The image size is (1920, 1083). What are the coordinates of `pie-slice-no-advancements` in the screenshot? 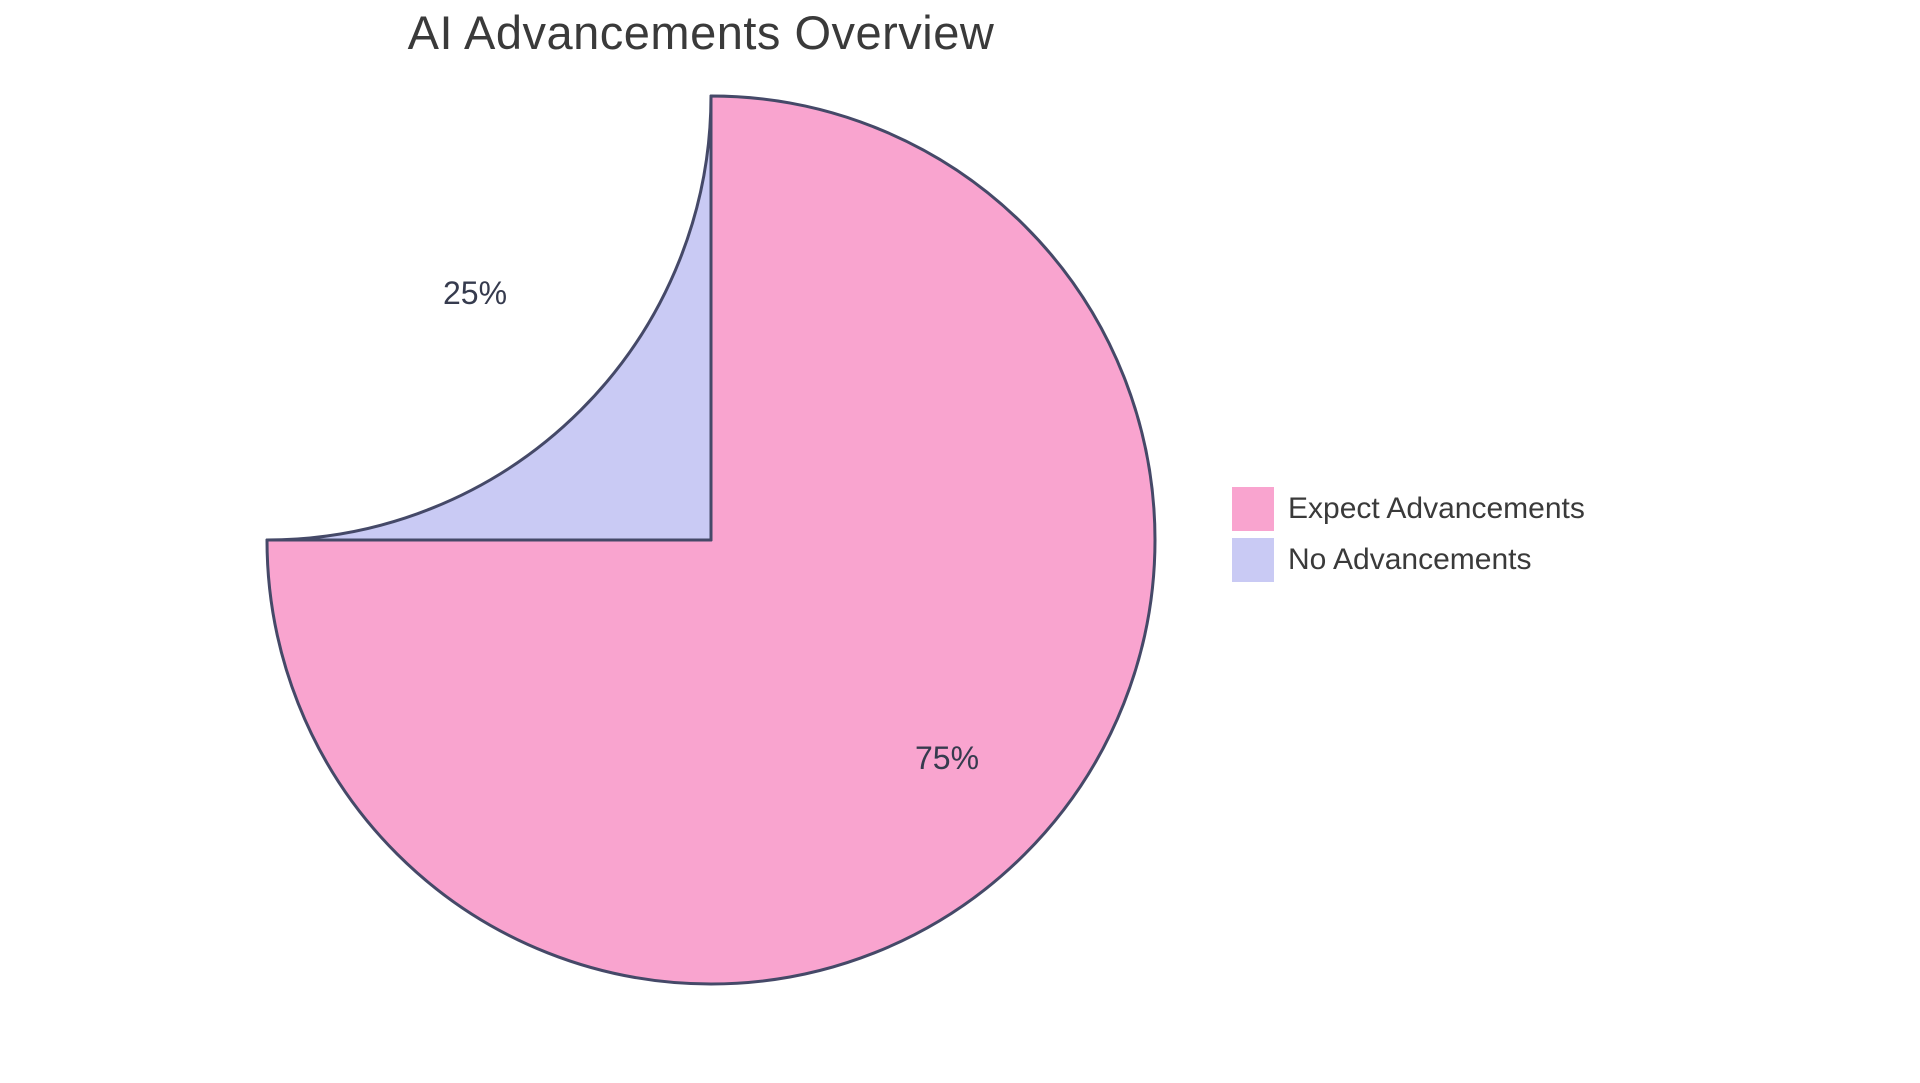 It's located at (489, 318).